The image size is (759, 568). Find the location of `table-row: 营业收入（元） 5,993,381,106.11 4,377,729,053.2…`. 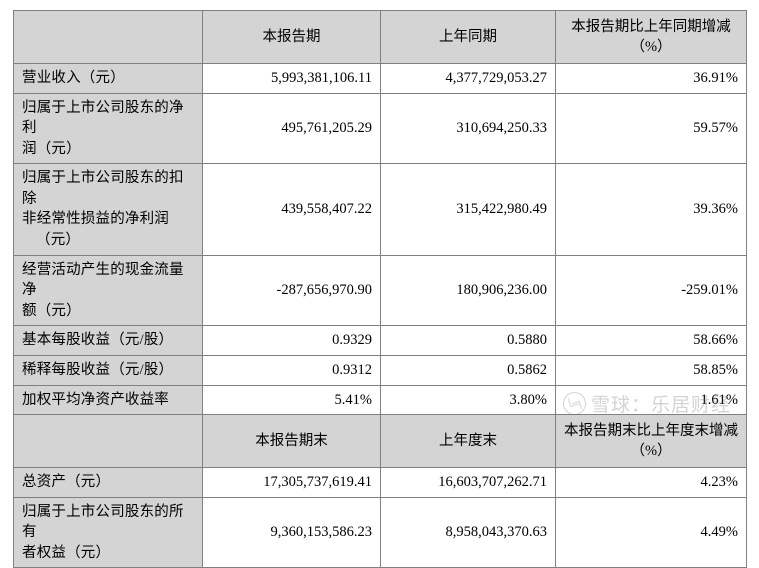

table-row: 营业收入（元） 5,993,381,106.11 4,377,729,053.2… is located at coordinates (380, 78).